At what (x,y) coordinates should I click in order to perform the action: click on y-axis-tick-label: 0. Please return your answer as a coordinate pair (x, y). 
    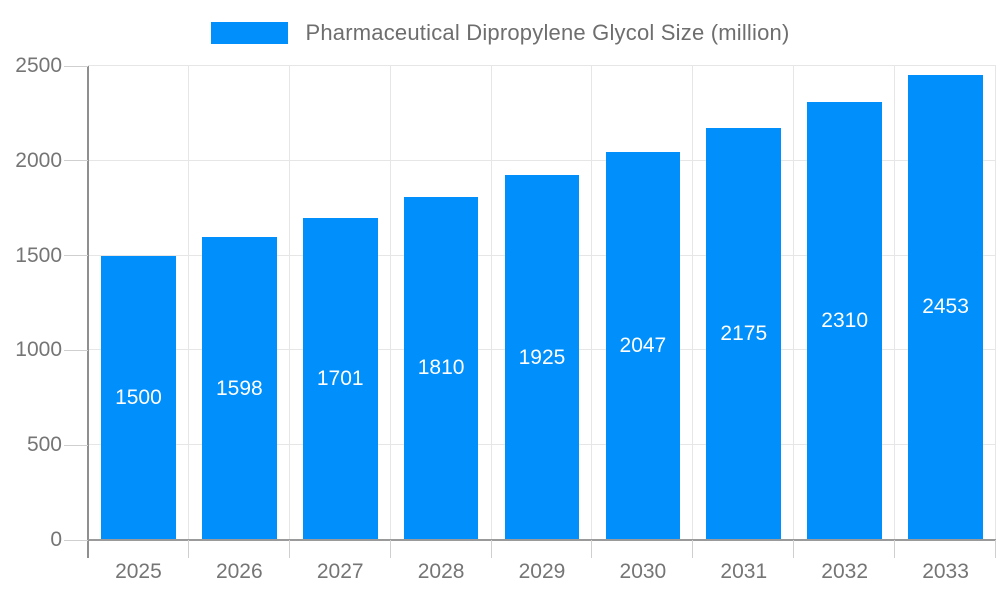
    Looking at the image, I should click on (56, 539).